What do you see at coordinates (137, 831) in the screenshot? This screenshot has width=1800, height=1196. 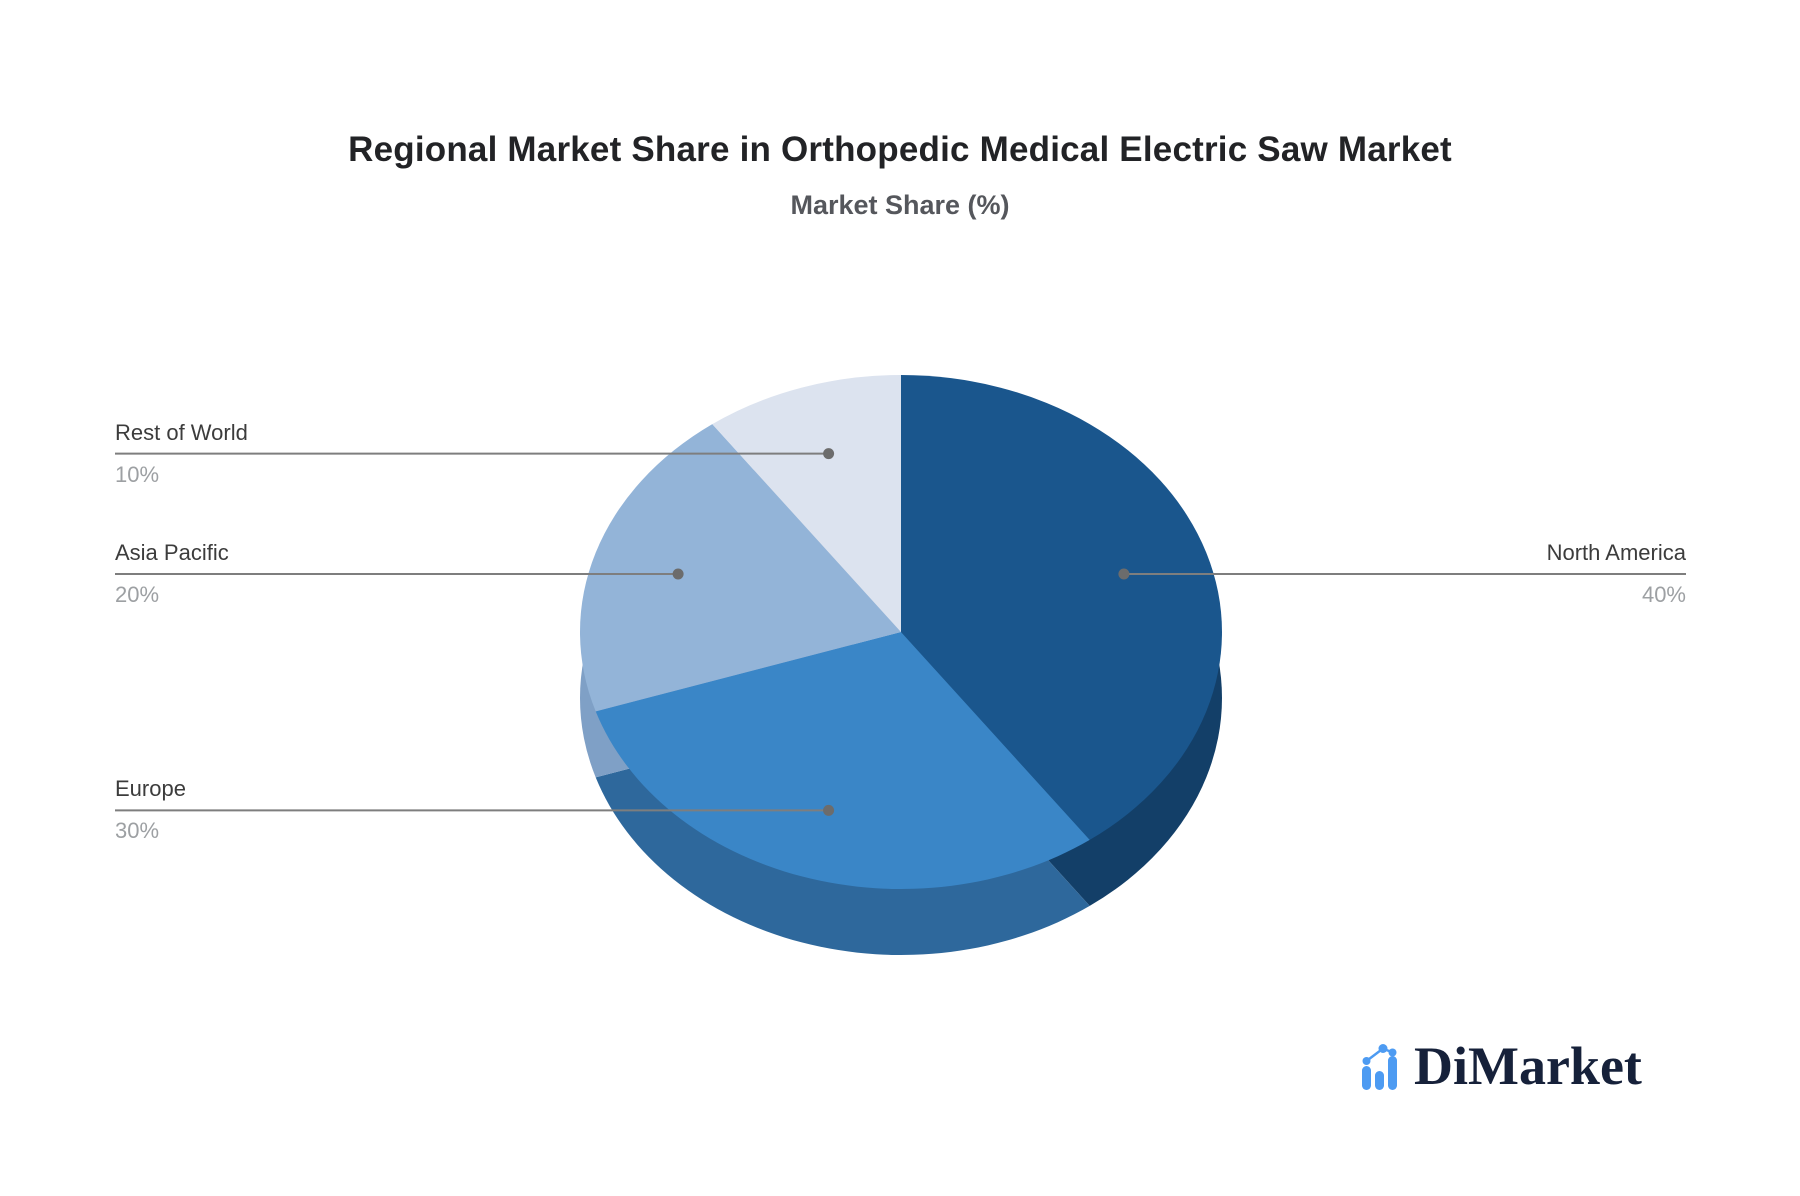 I see `slice-label-value: 30%` at bounding box center [137, 831].